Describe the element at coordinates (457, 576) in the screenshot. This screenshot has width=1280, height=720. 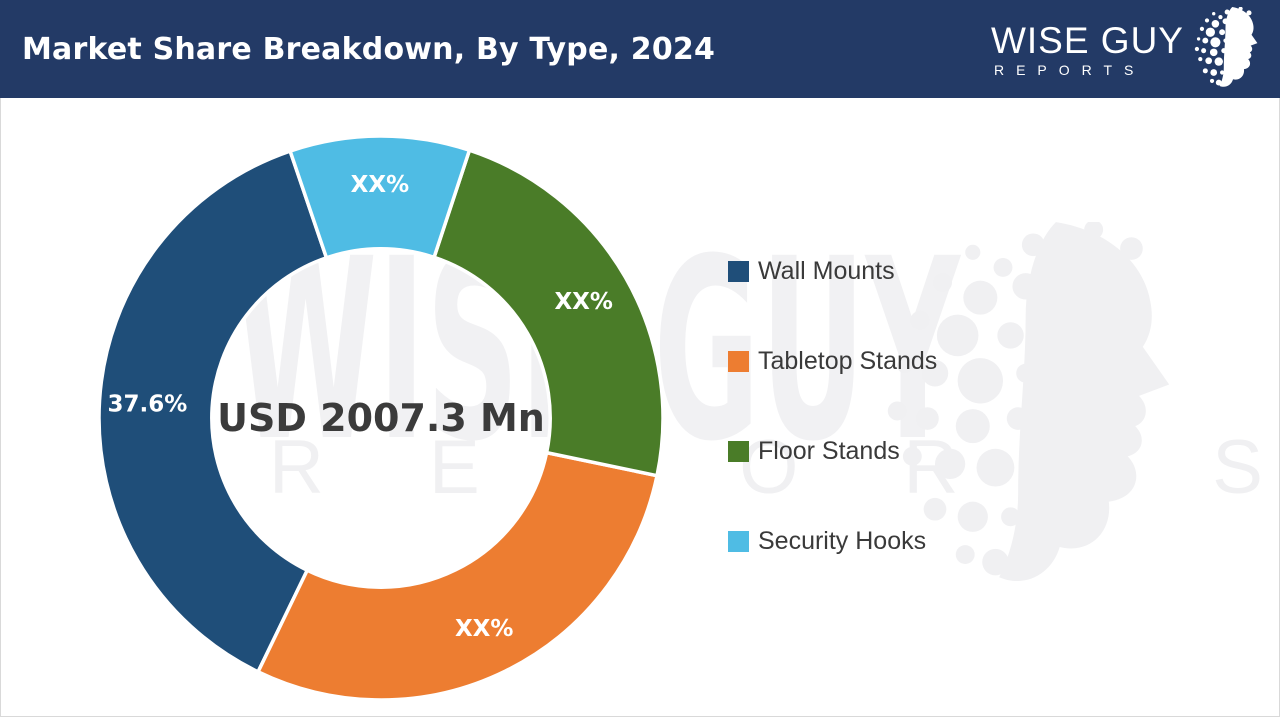
I see `donut-segment-tabletop-stands` at that location.